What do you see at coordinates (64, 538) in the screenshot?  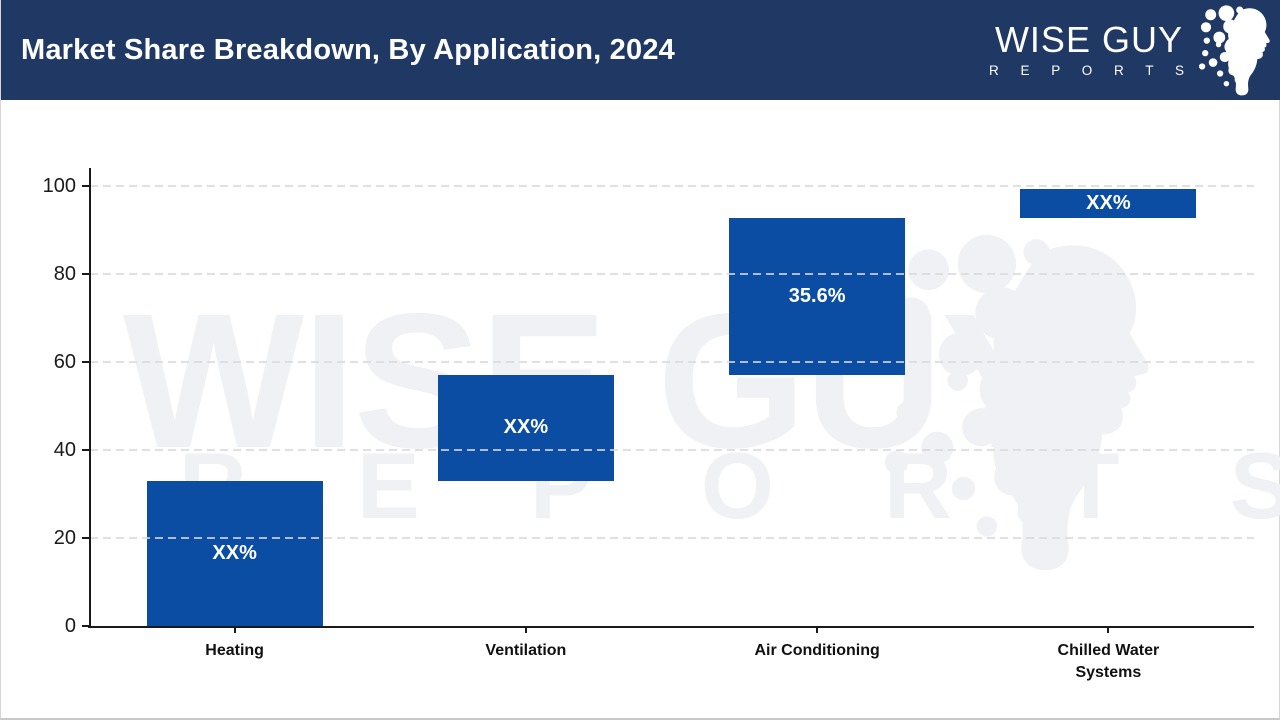 I see `y-tick-label-20: 20` at bounding box center [64, 538].